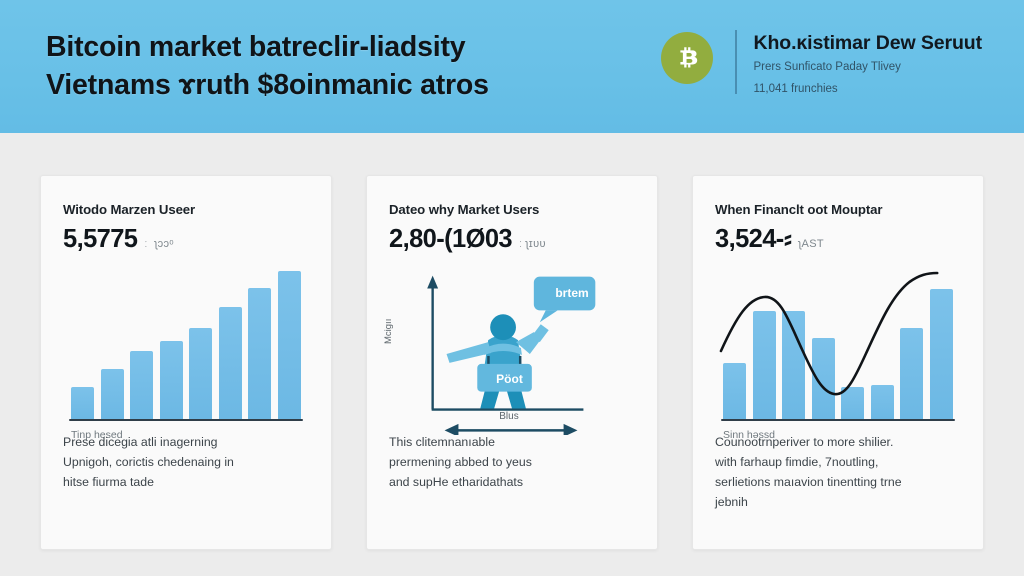 This screenshot has width=1024, height=576. I want to click on briefcase-icon, so click(504, 378).